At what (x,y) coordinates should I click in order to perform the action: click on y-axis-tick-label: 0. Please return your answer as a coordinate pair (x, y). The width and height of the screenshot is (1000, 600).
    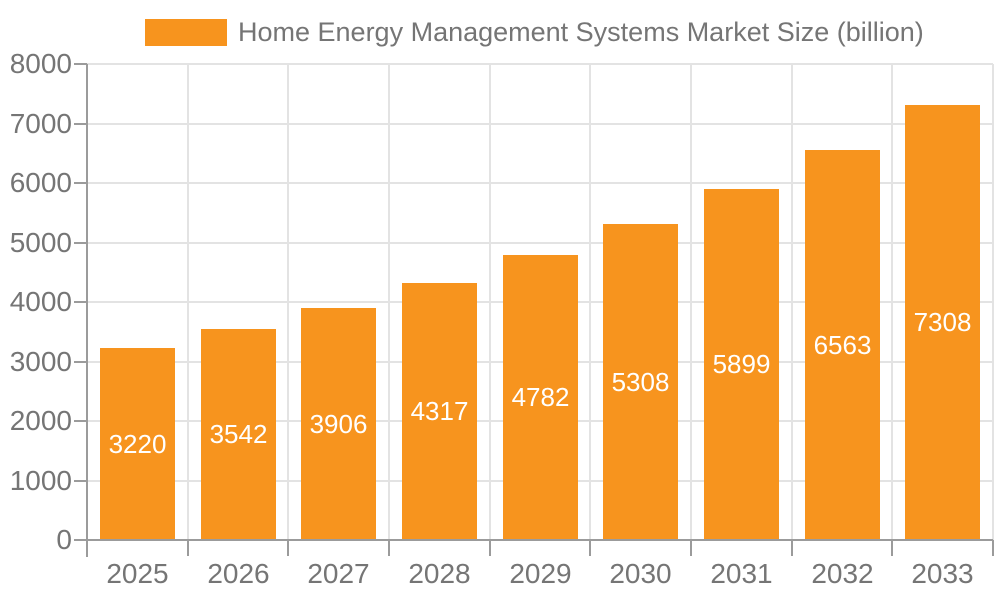
    Looking at the image, I should click on (64, 539).